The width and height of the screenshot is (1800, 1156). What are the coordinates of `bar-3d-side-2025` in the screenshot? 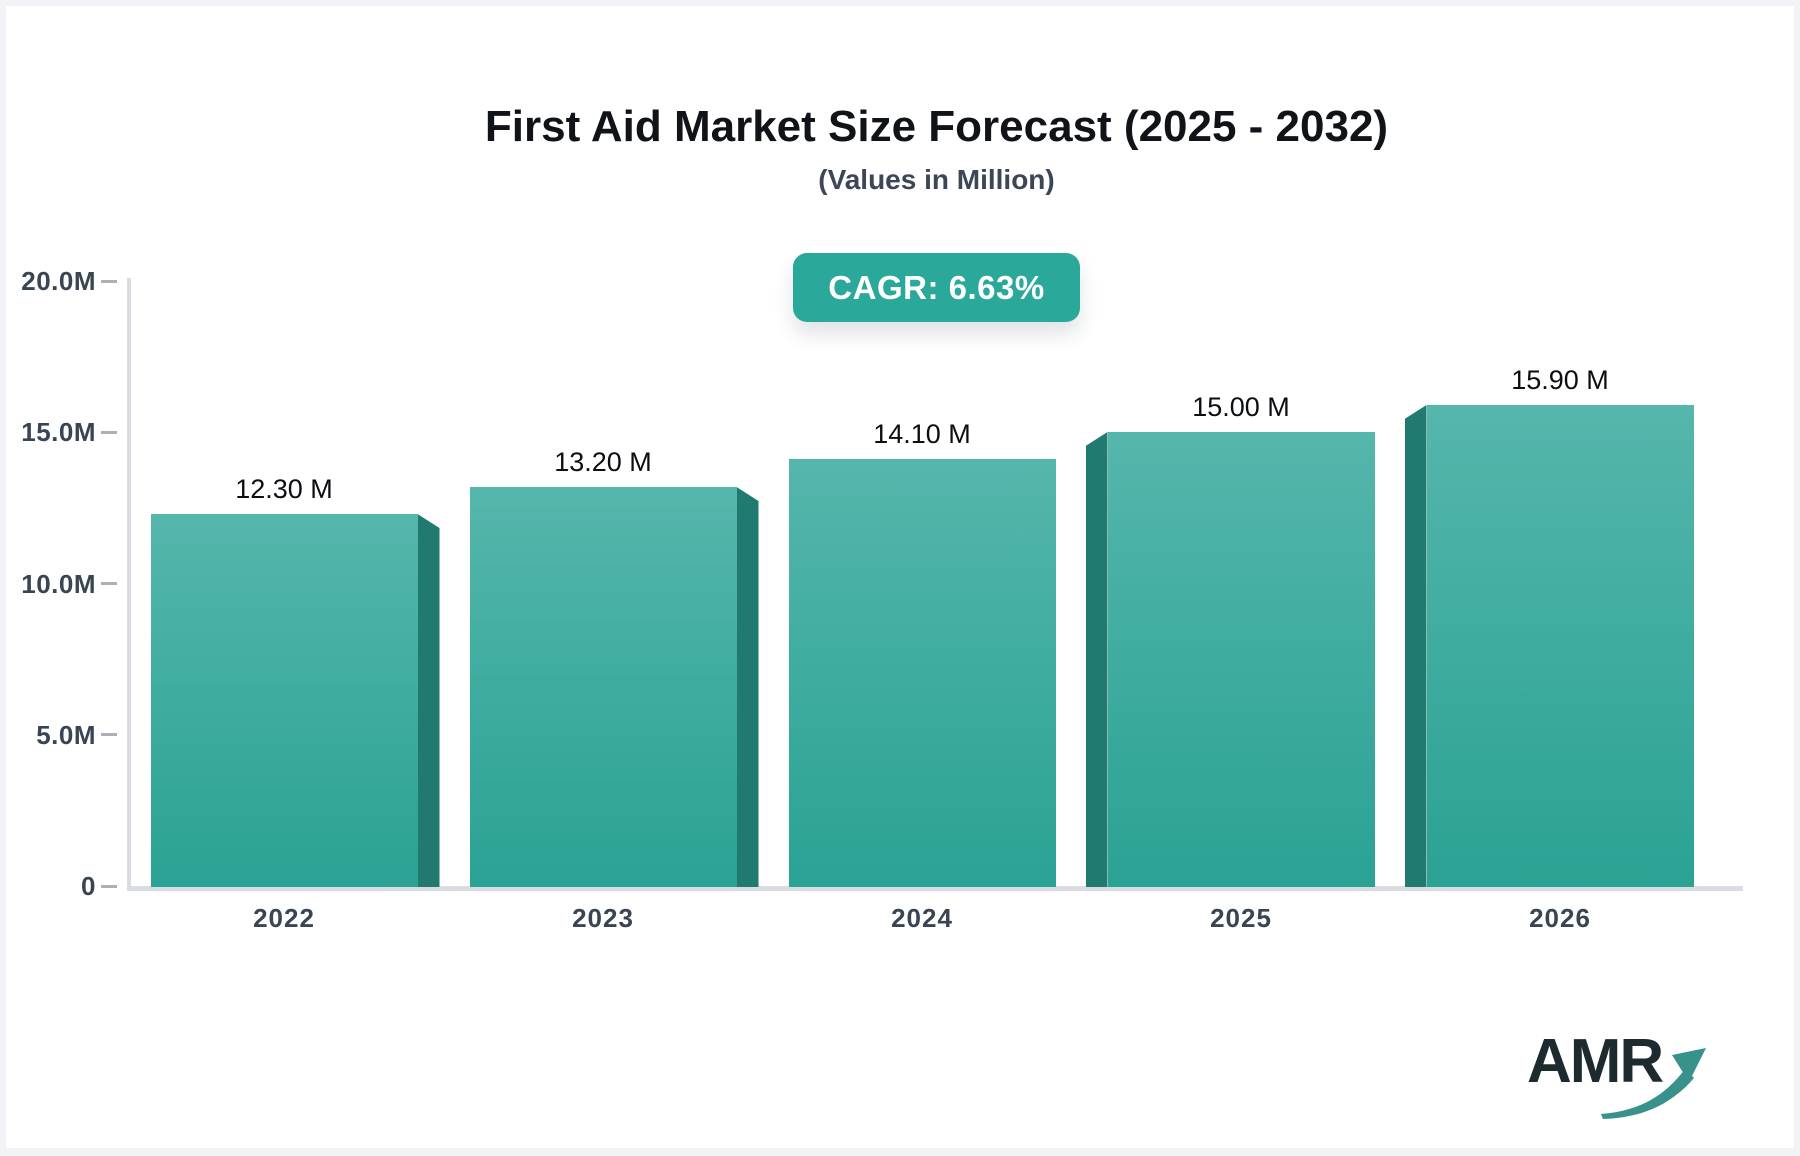 It's located at (1096, 659).